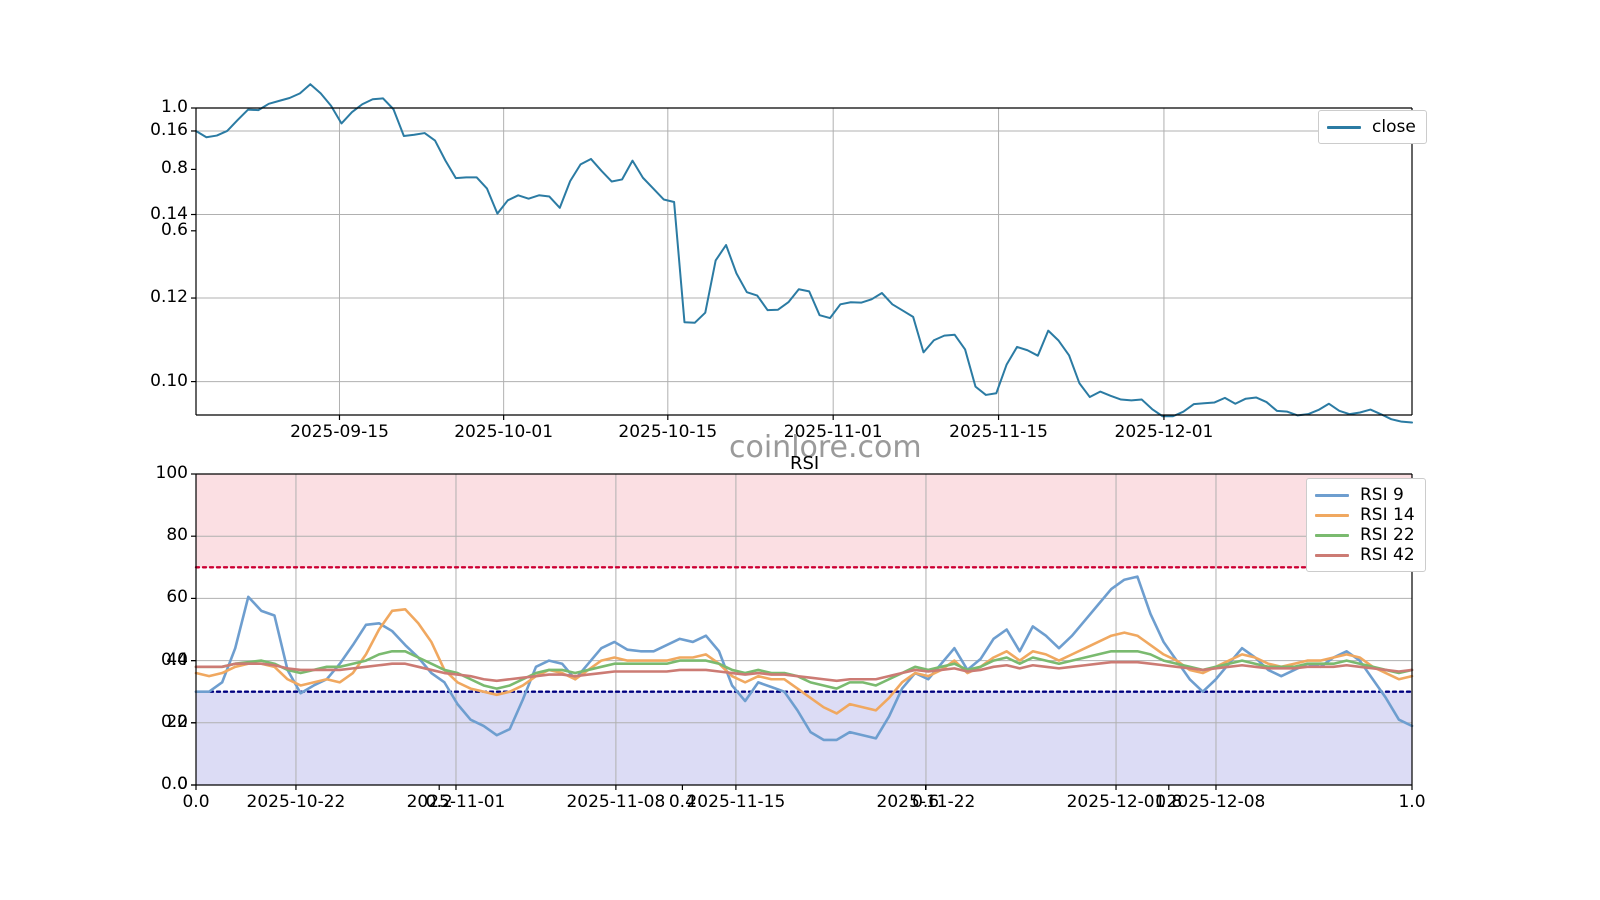  What do you see at coordinates (177, 659) in the screenshot?
I see `axis-tick-label: 40` at bounding box center [177, 659].